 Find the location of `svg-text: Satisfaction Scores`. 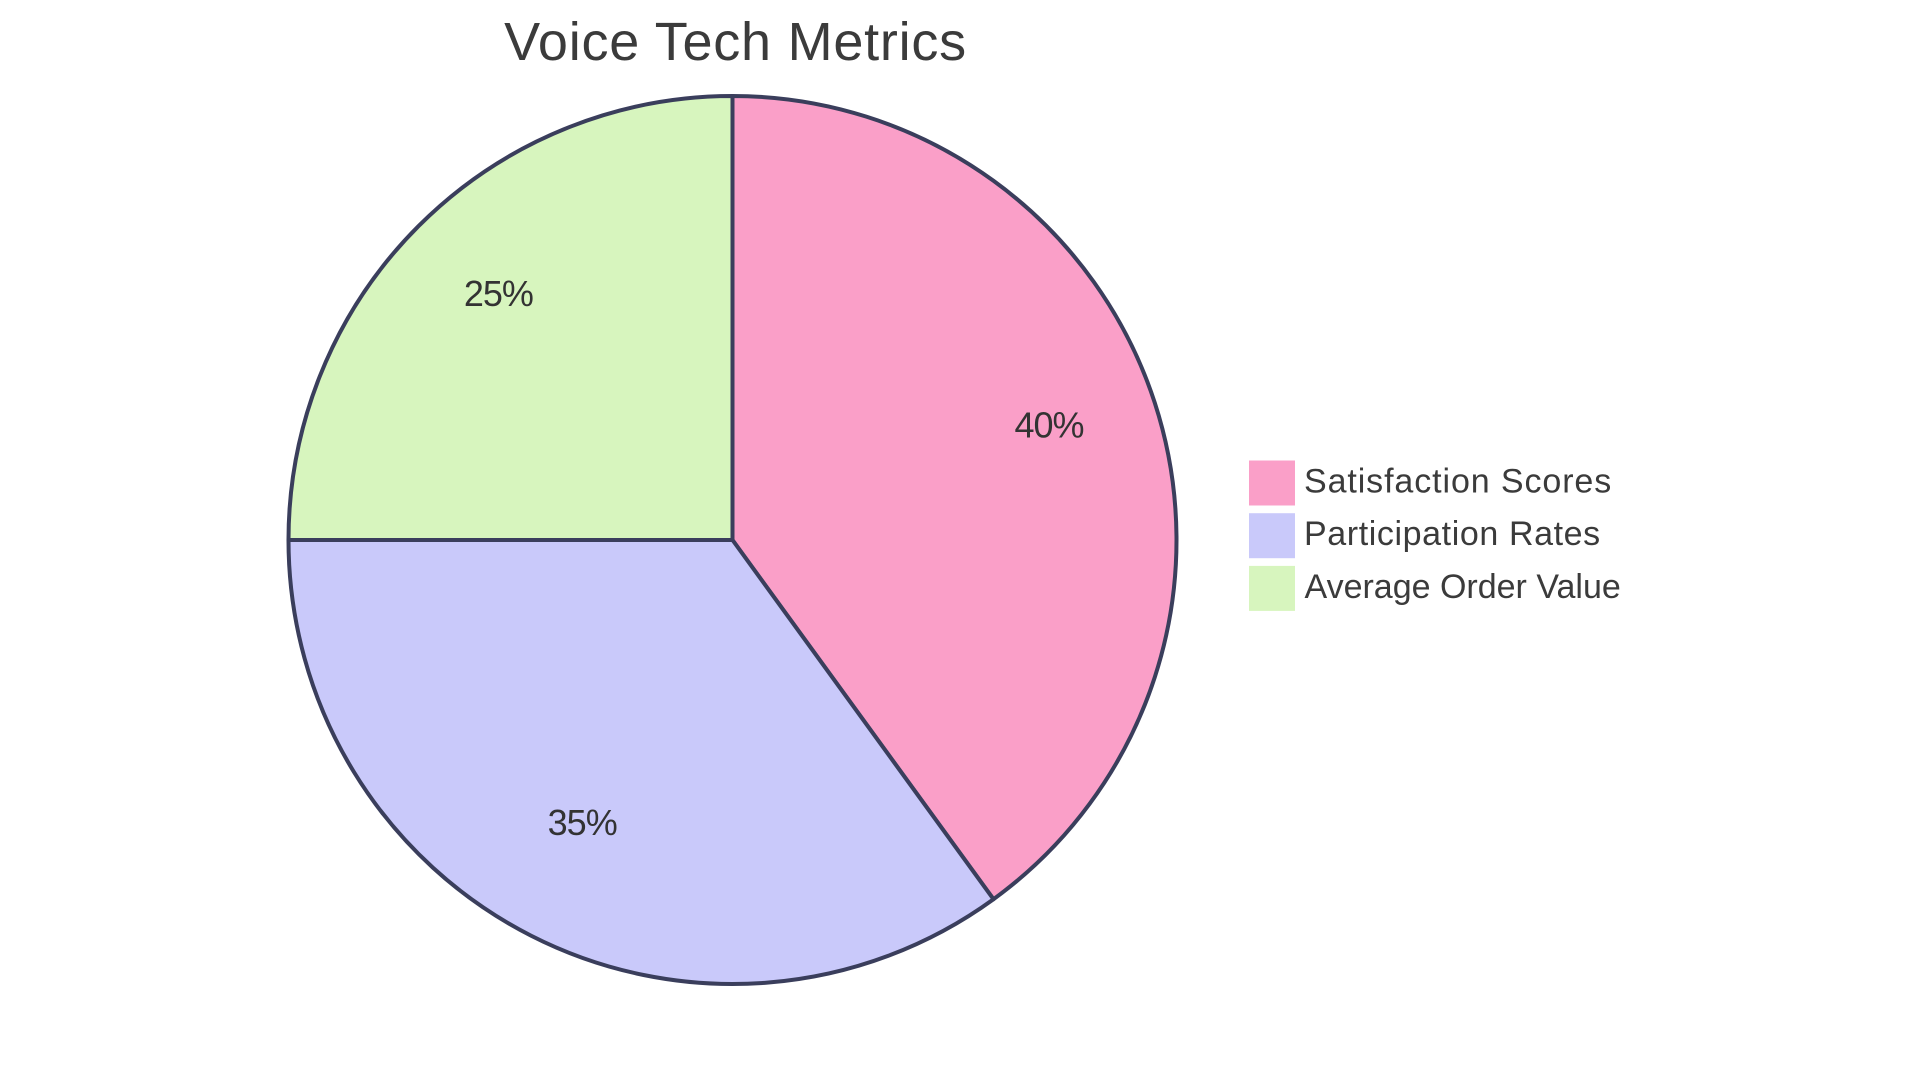

svg-text: Satisfaction Scores is located at coordinates (1458, 481).